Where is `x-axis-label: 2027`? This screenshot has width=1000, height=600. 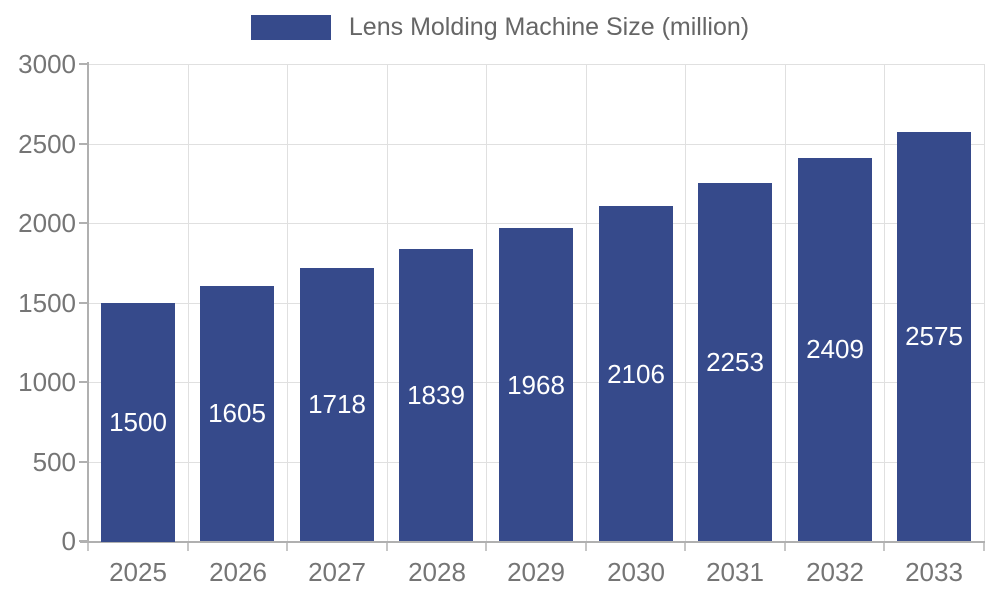
x-axis-label: 2027 is located at coordinates (337, 572).